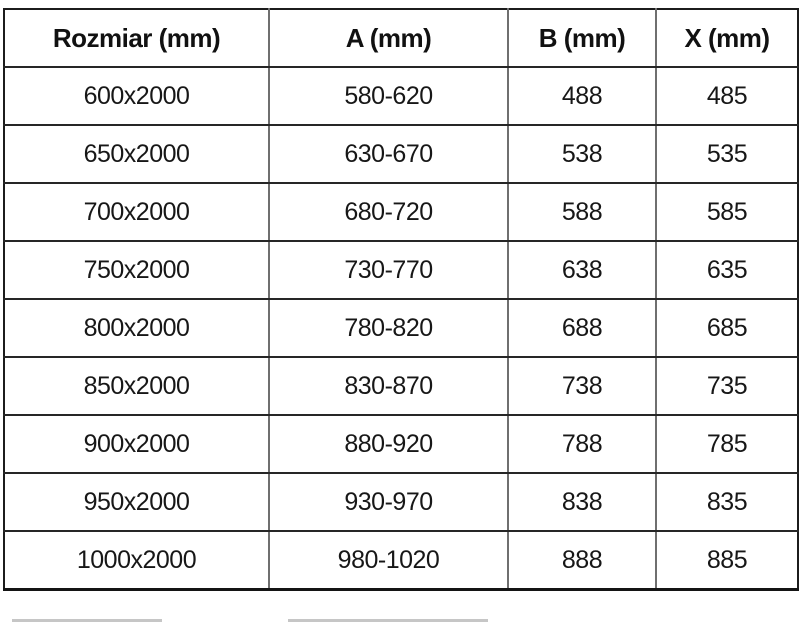 The image size is (800, 624). I want to click on table-row: 800x2000 780-820 688 685, so click(401, 328).